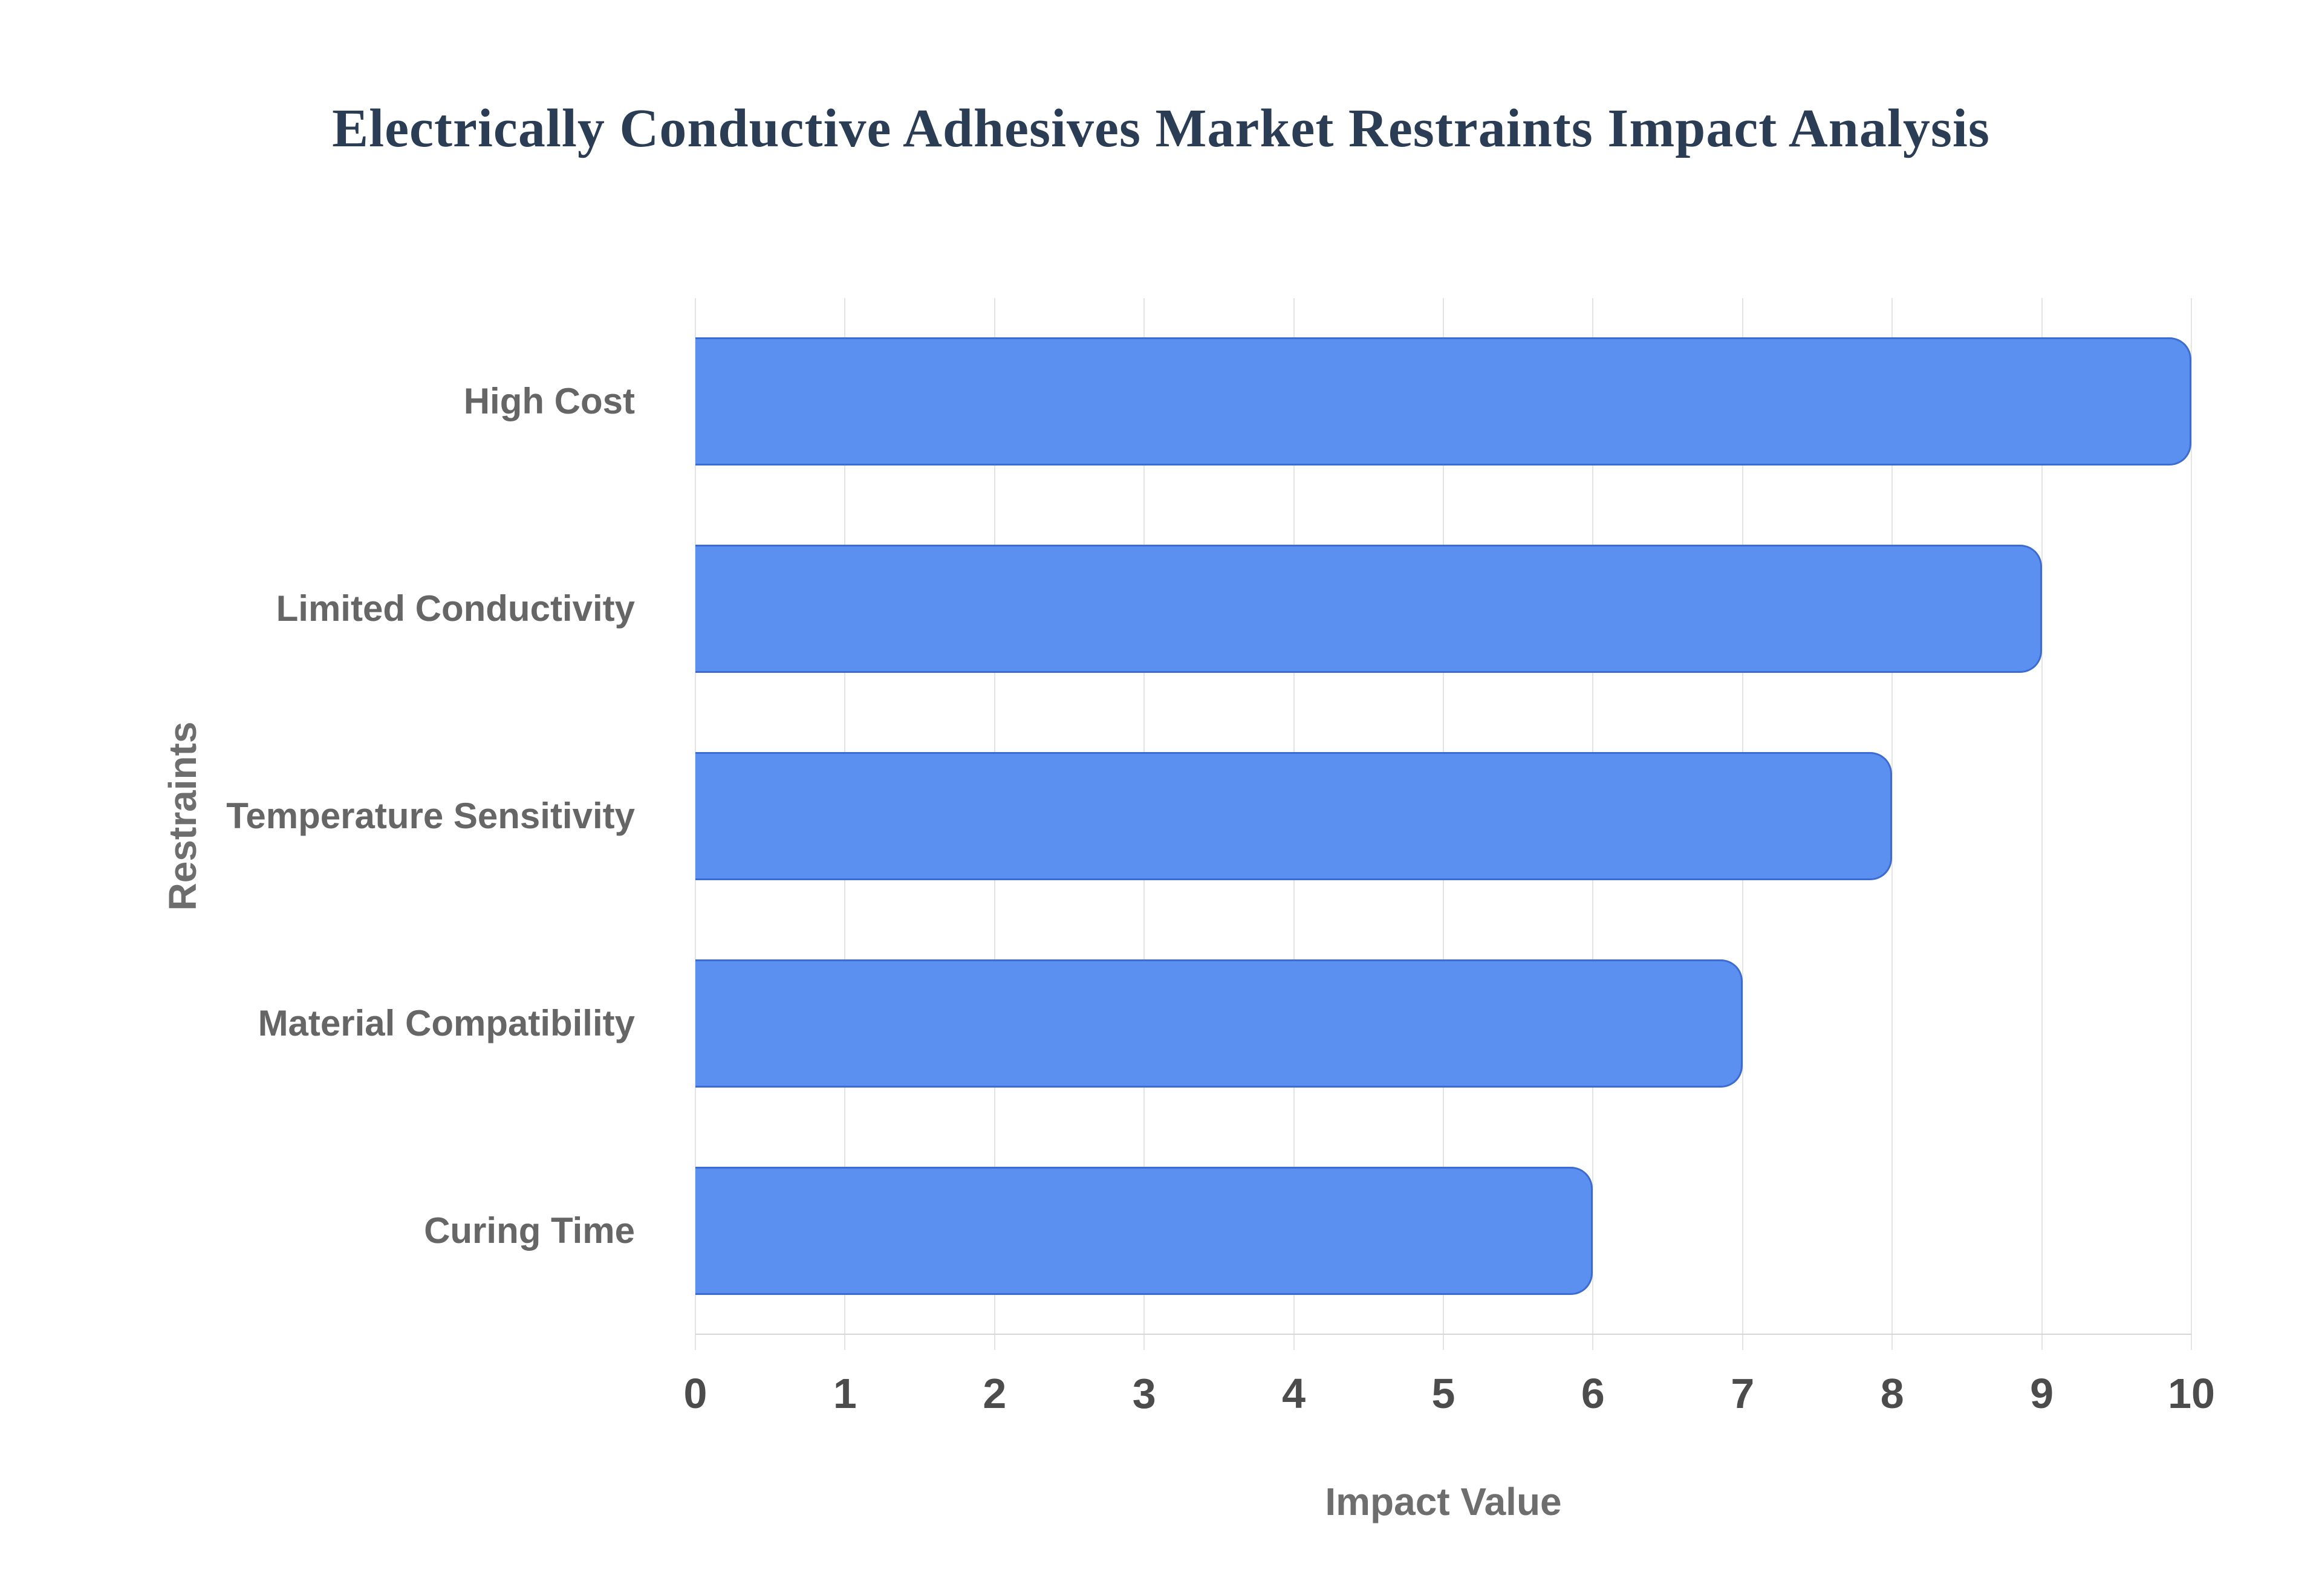 The height and width of the screenshot is (1596, 2322). I want to click on x-tick-label-0: 0, so click(695, 1393).